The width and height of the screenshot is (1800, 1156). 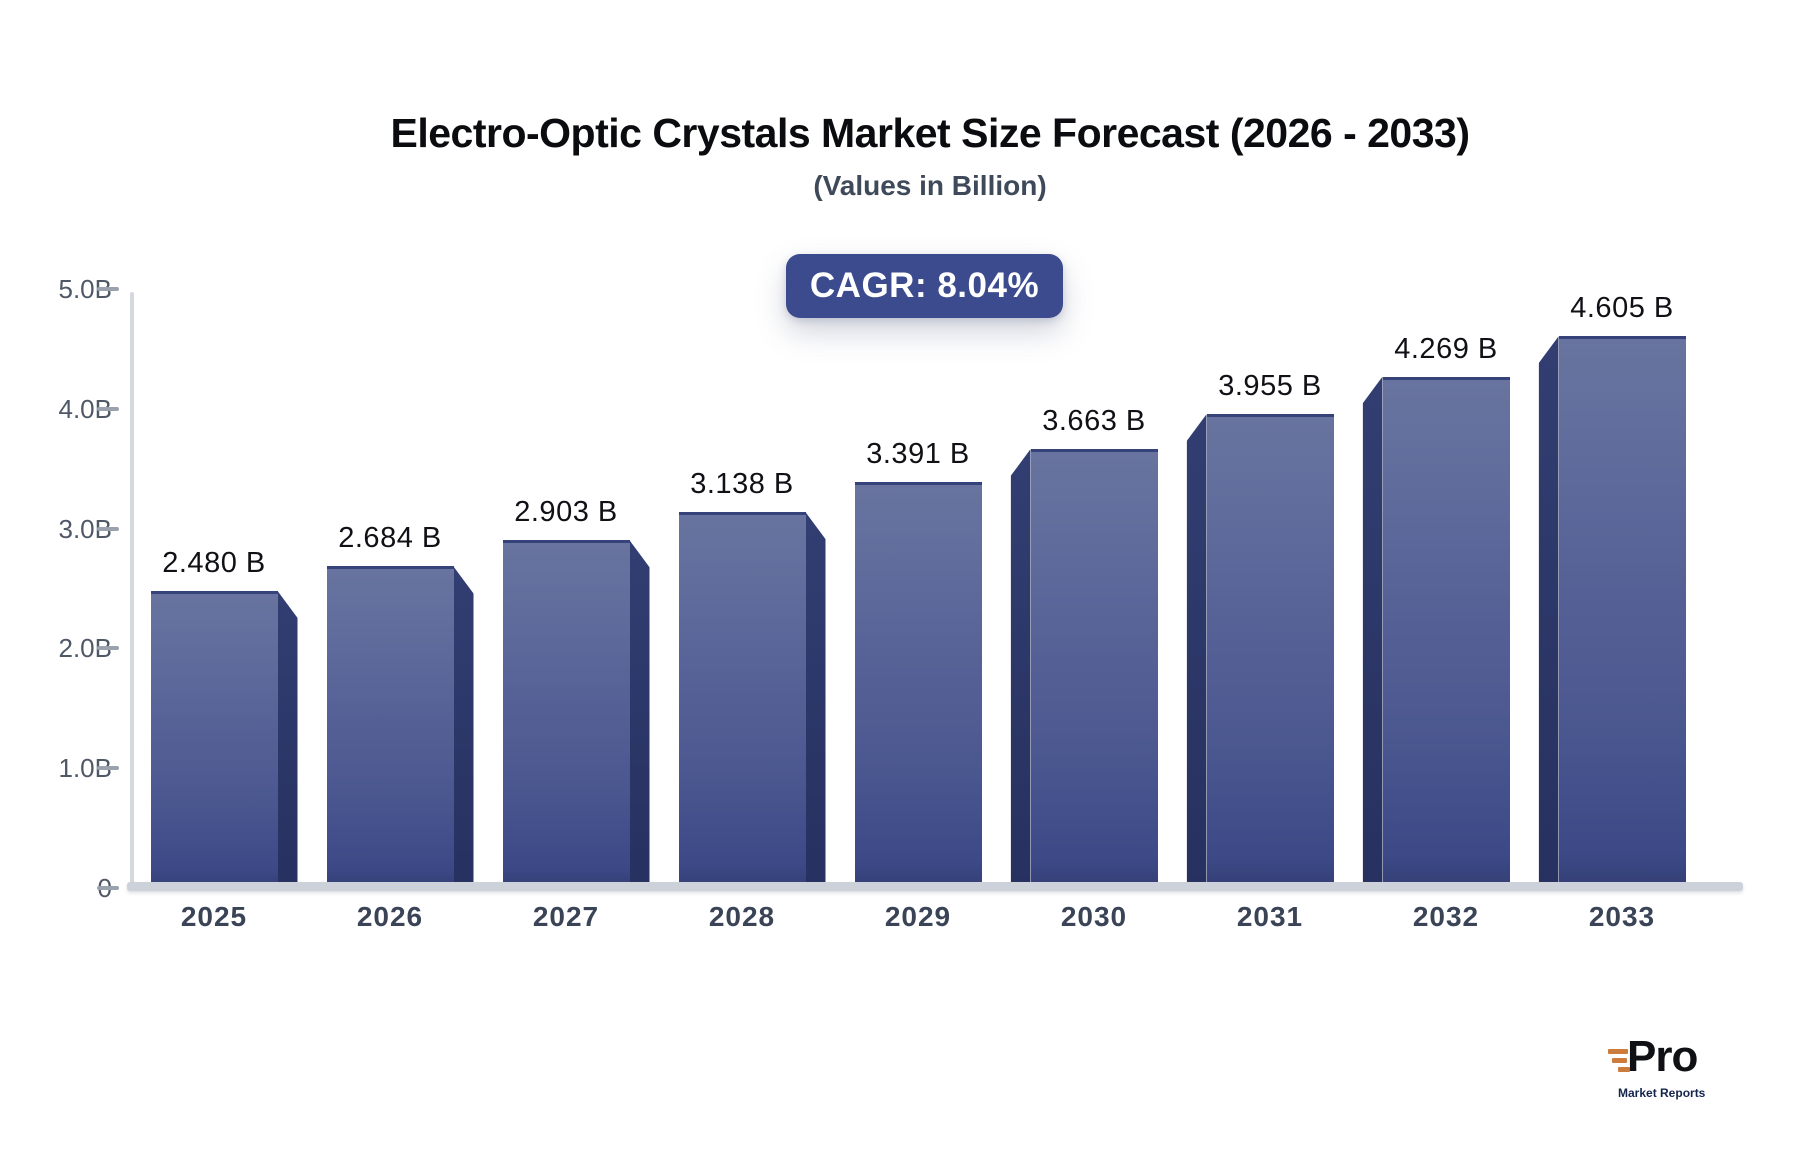 What do you see at coordinates (566, 916) in the screenshot?
I see `x-axis-label-2027: 2027` at bounding box center [566, 916].